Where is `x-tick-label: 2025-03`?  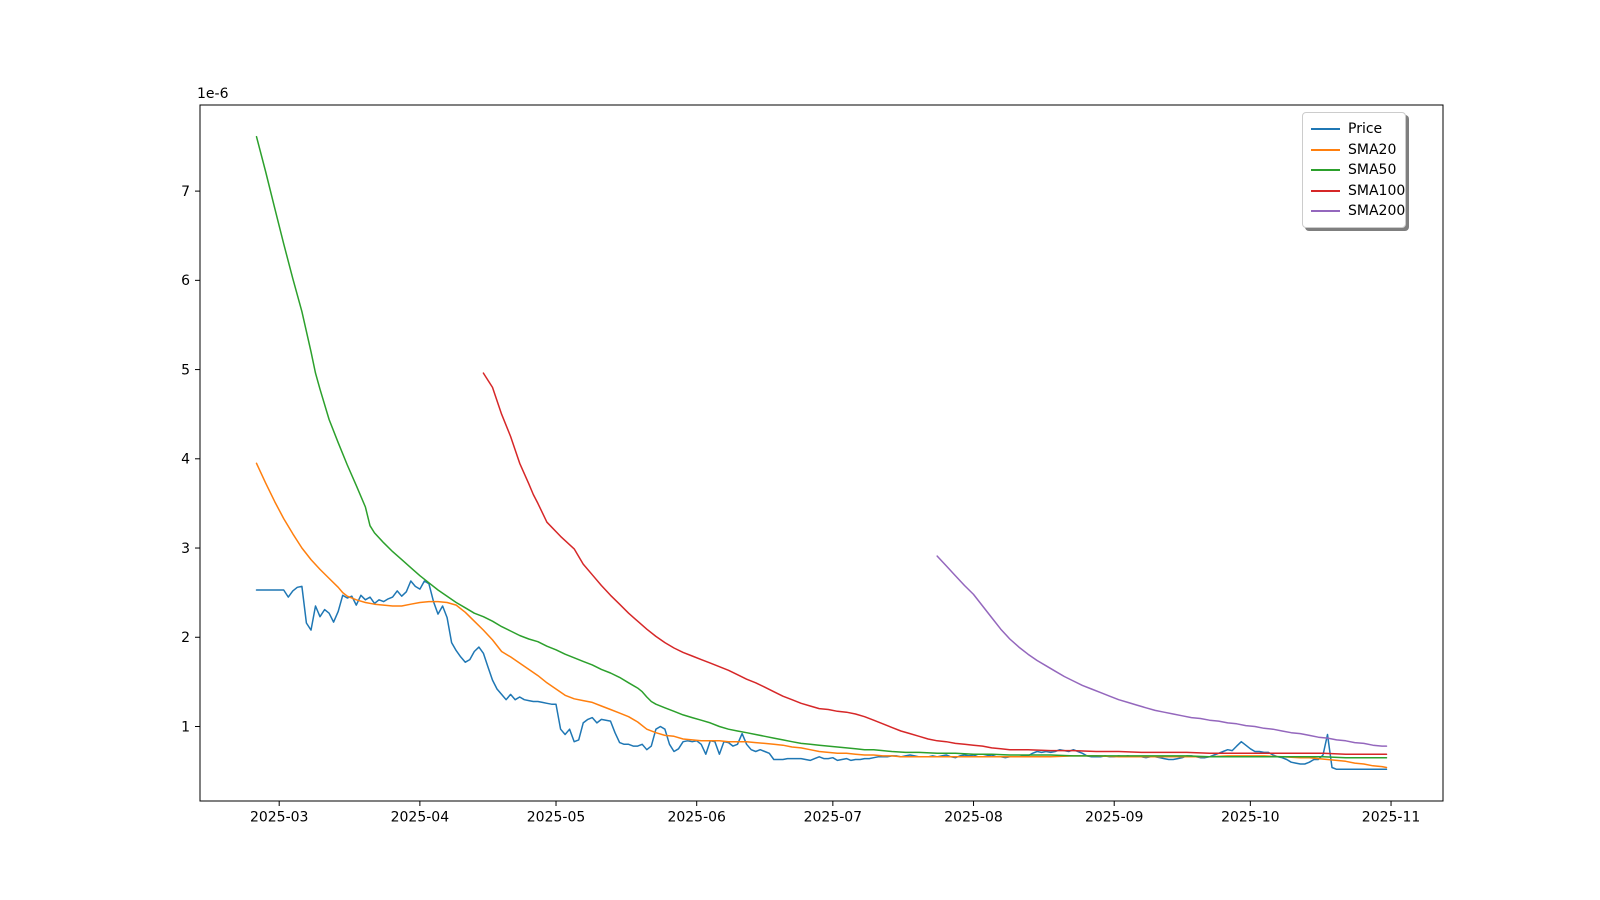 x-tick-label: 2025-03 is located at coordinates (279, 818).